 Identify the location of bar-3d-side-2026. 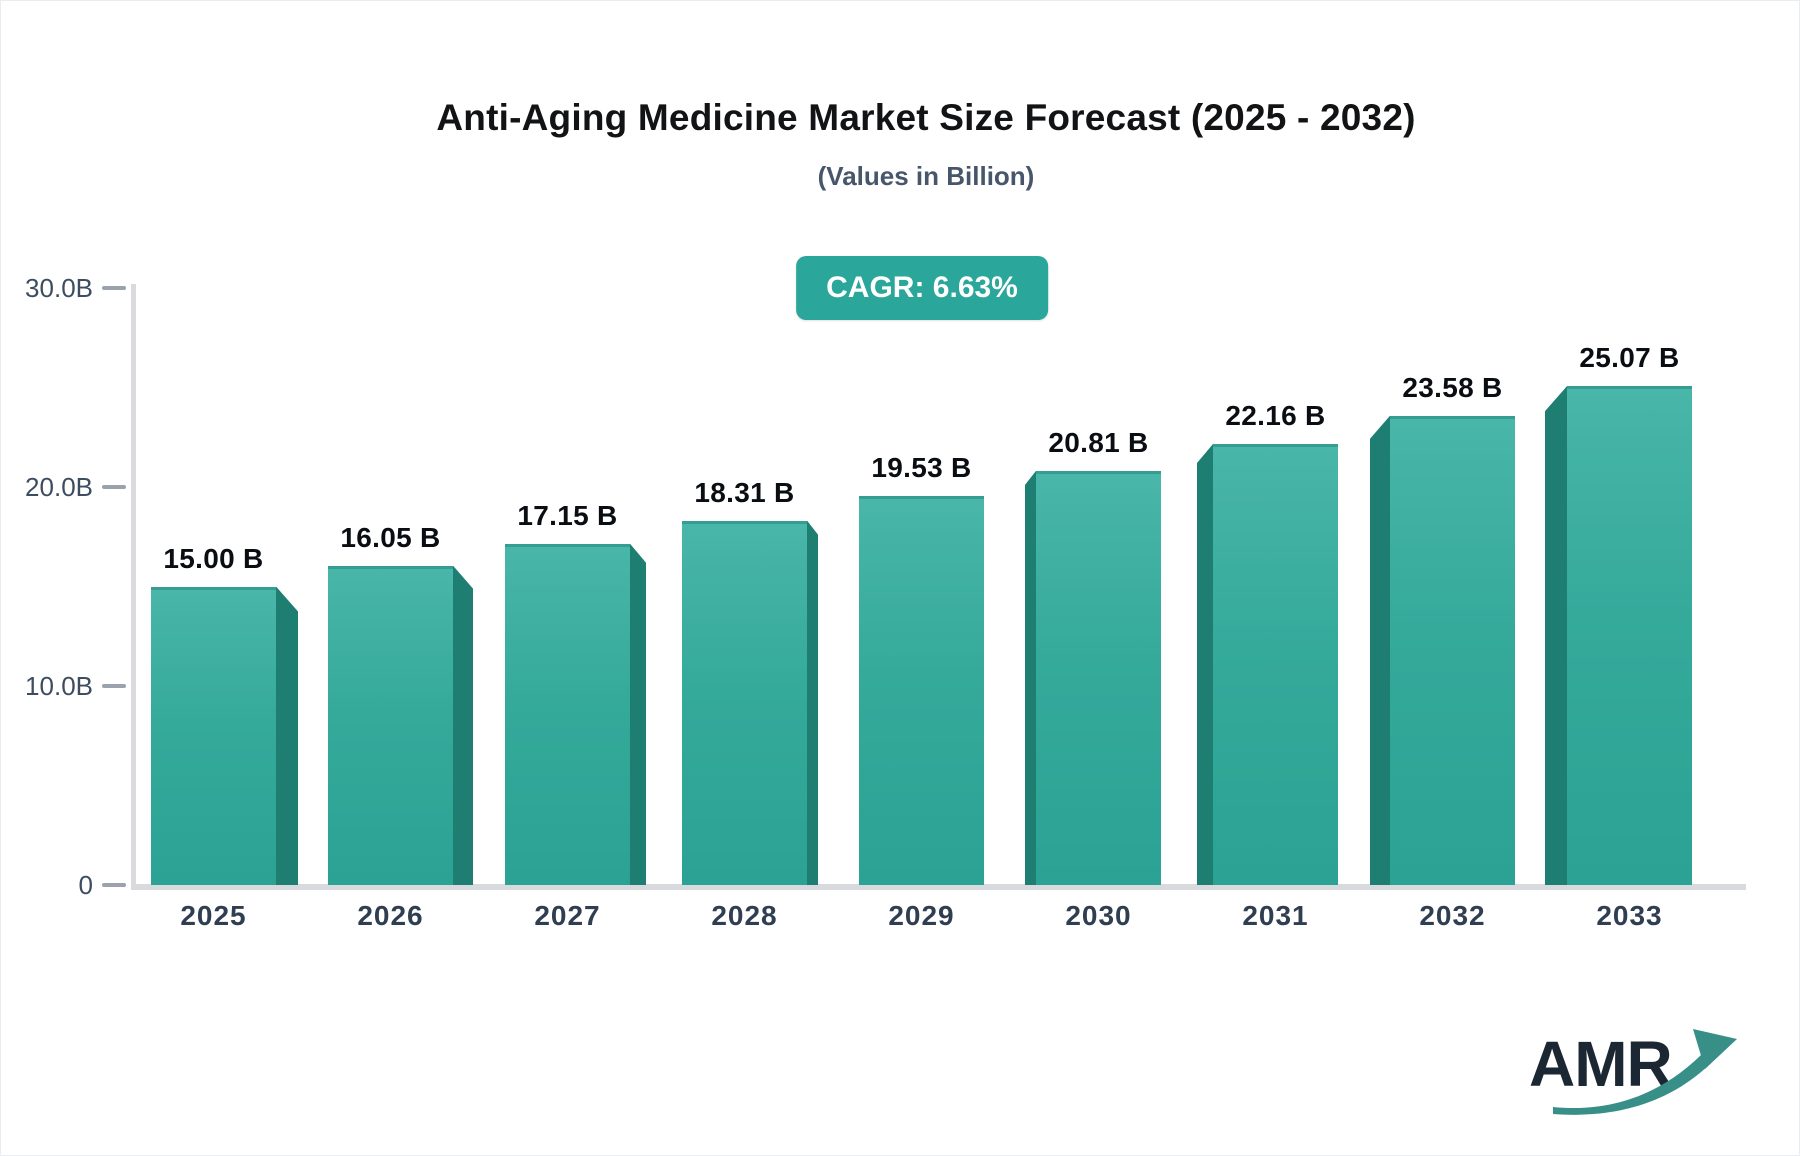
(463, 725).